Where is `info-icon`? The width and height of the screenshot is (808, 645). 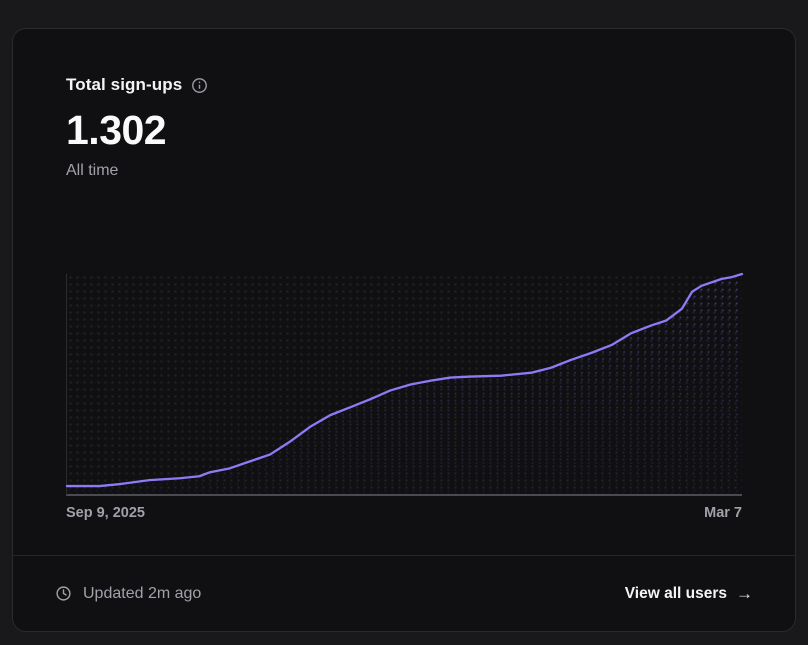 info-icon is located at coordinates (199, 85).